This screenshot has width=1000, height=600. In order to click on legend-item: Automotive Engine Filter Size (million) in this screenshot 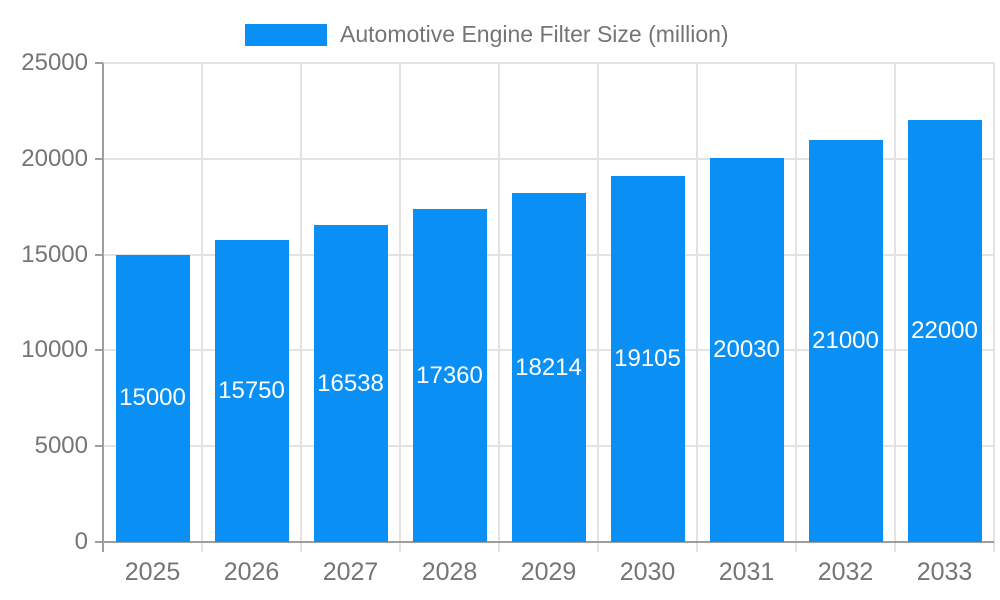, I will do `click(487, 34)`.